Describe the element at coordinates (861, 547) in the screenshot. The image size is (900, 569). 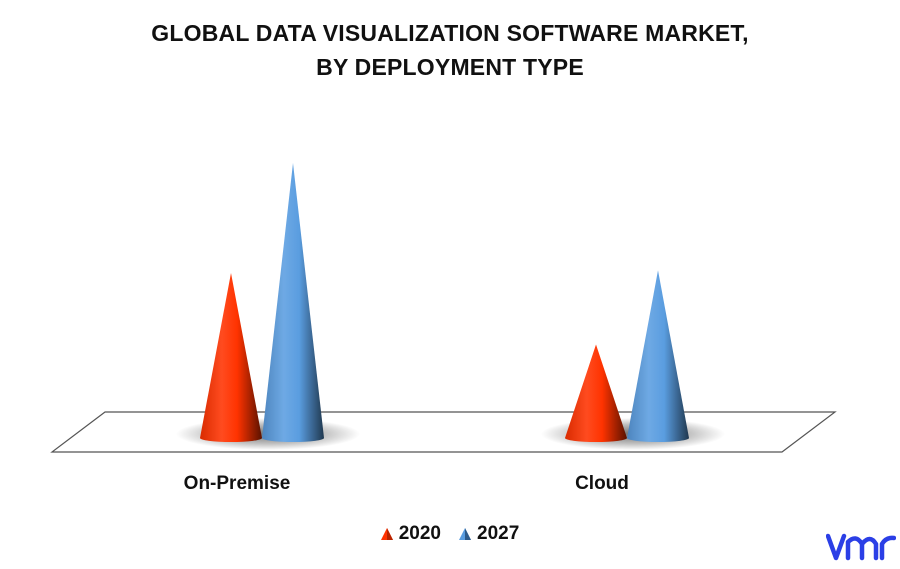
I see `vmr-logo` at that location.